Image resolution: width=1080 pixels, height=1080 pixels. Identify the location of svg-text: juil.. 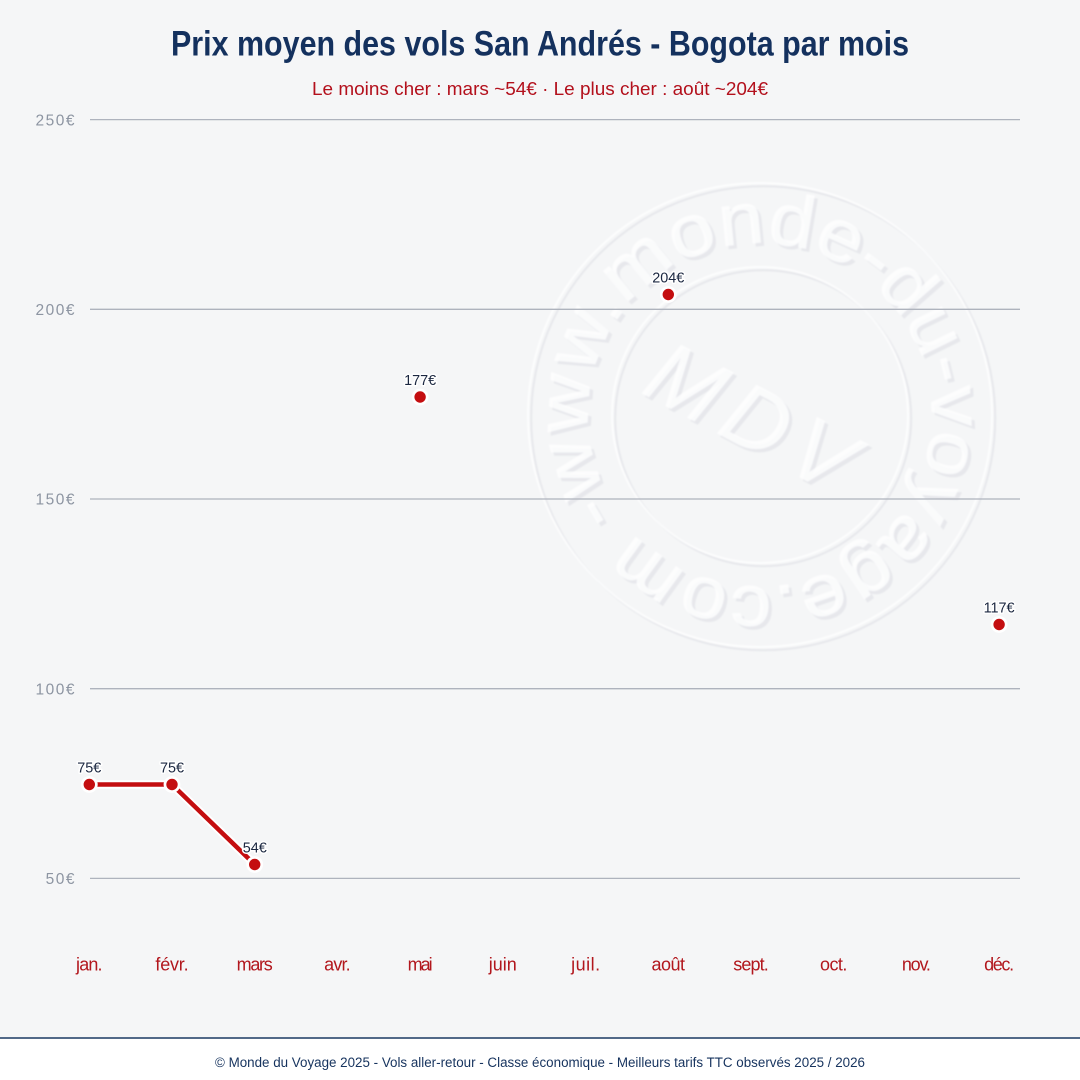
(585, 964).